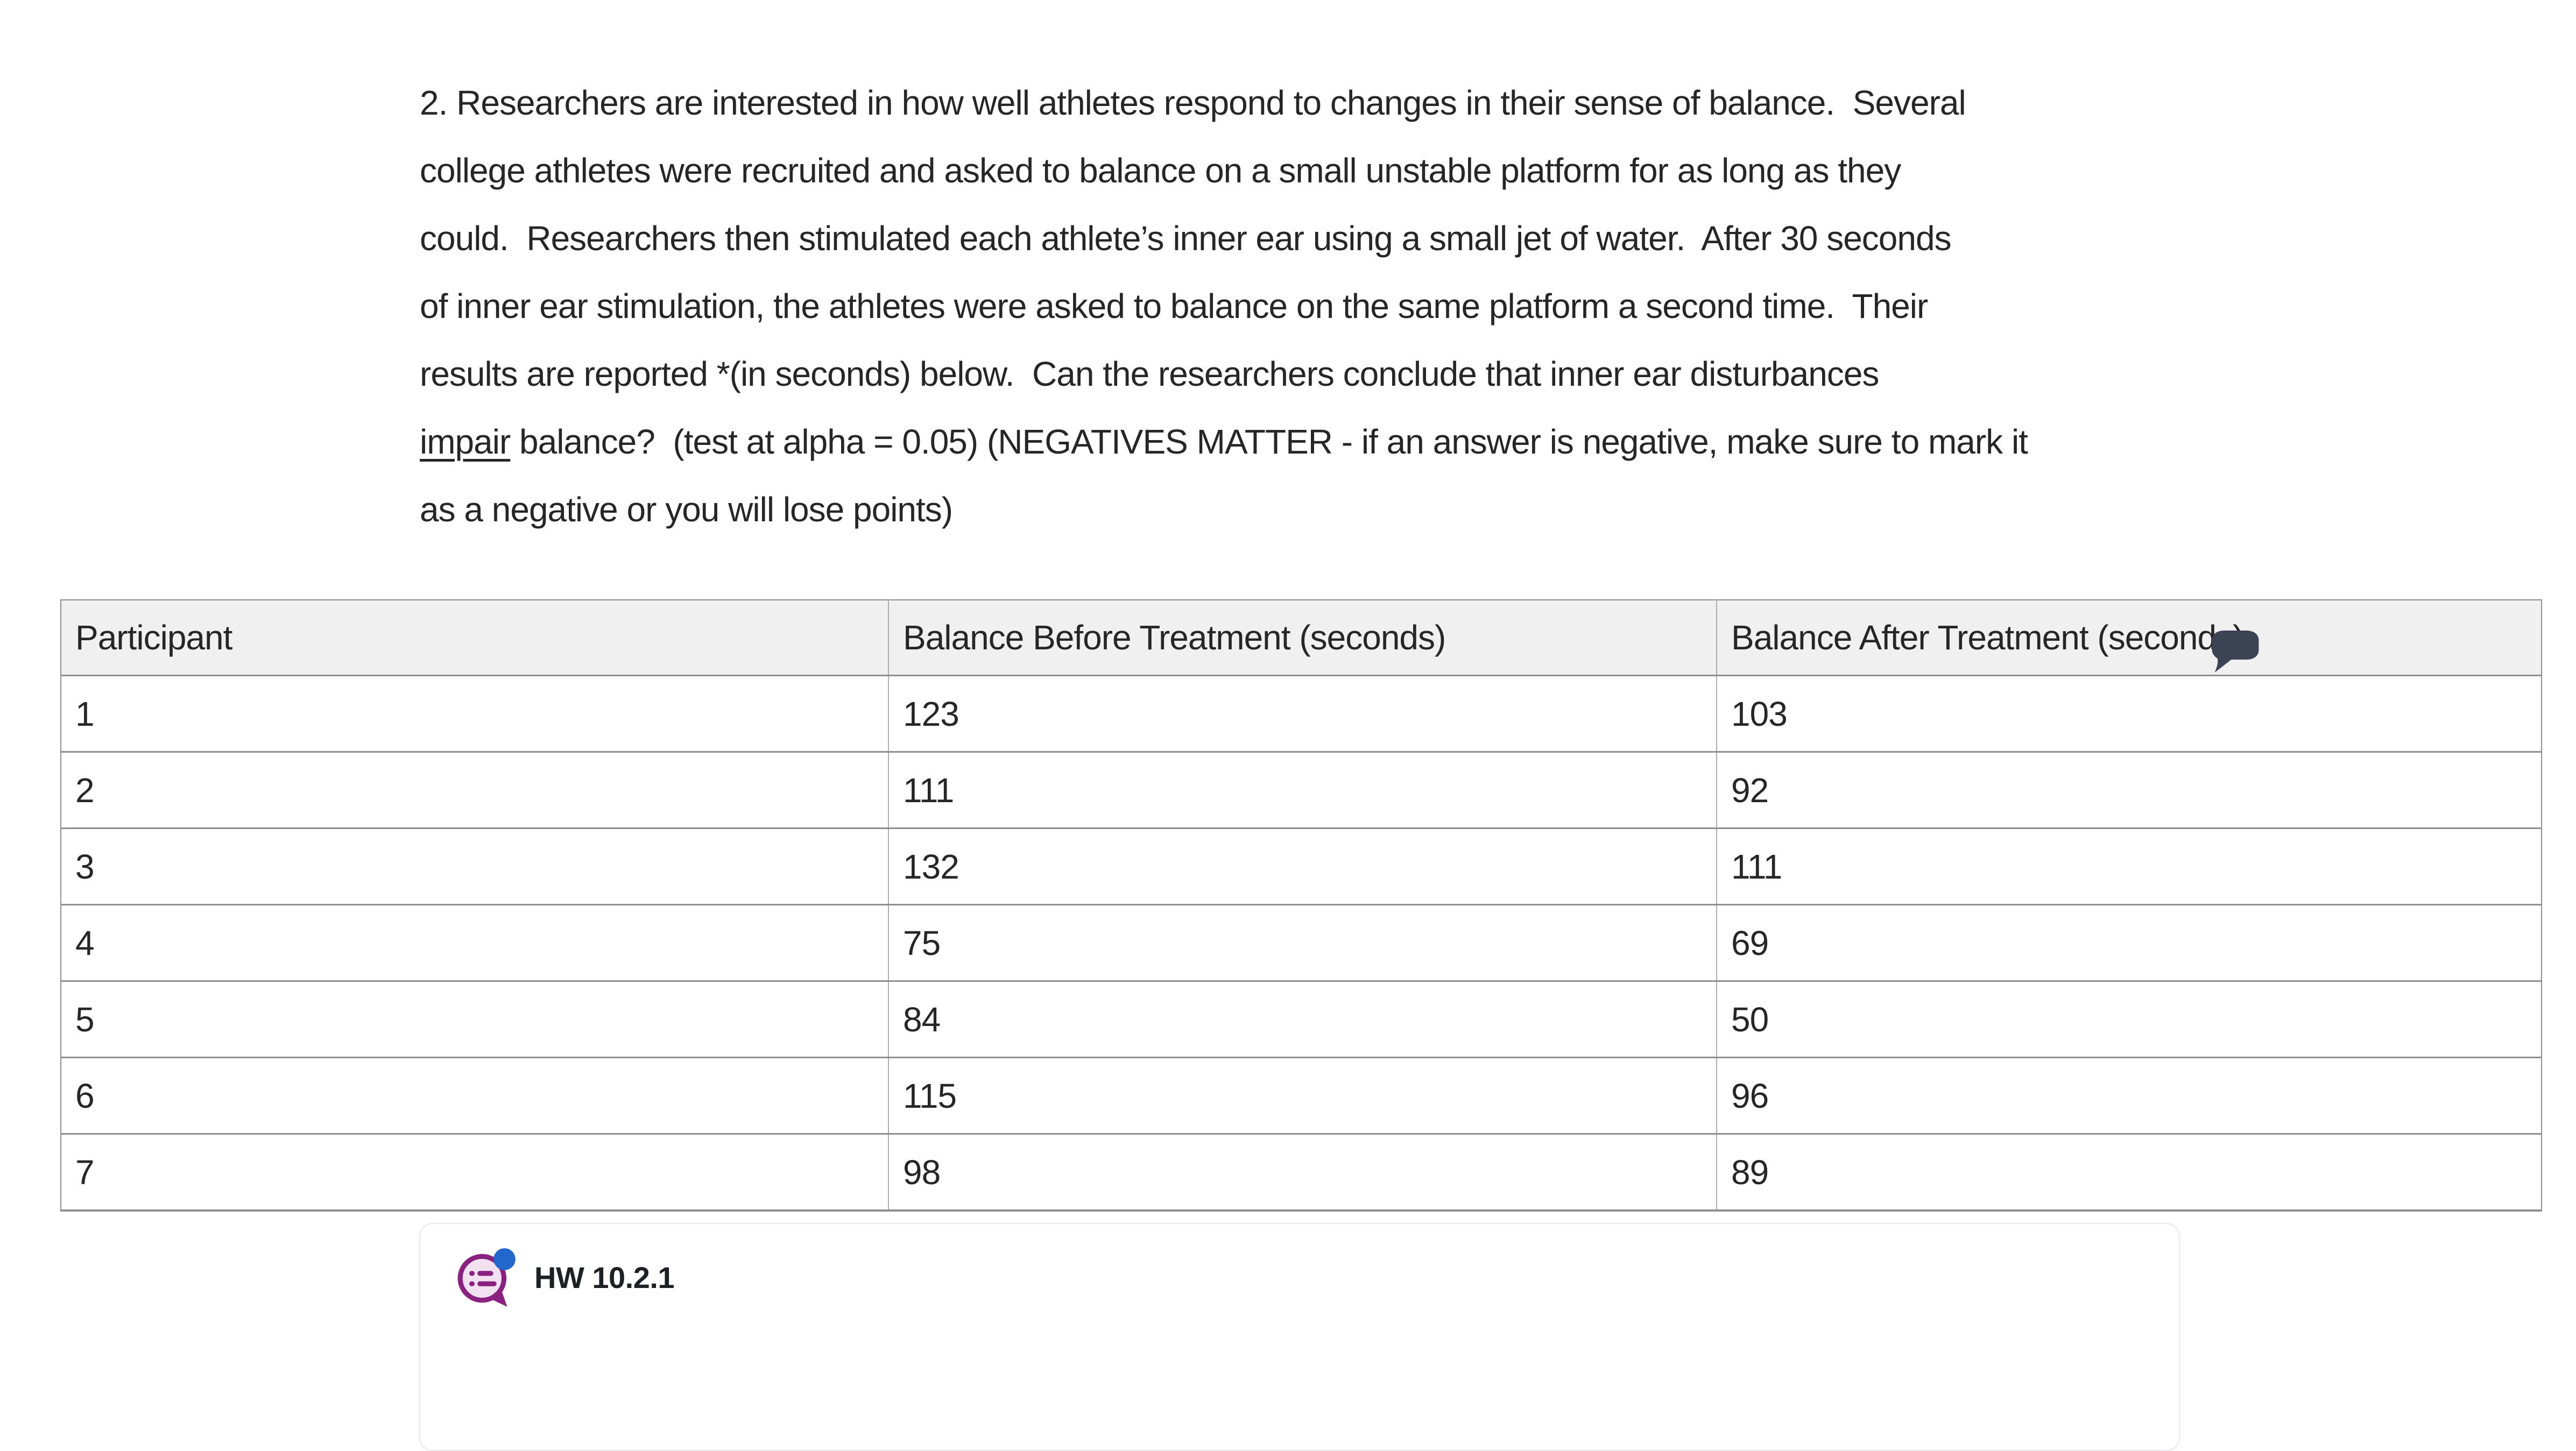 The height and width of the screenshot is (1451, 2576). Describe the element at coordinates (504, 1259) in the screenshot. I see `status-dot` at that location.